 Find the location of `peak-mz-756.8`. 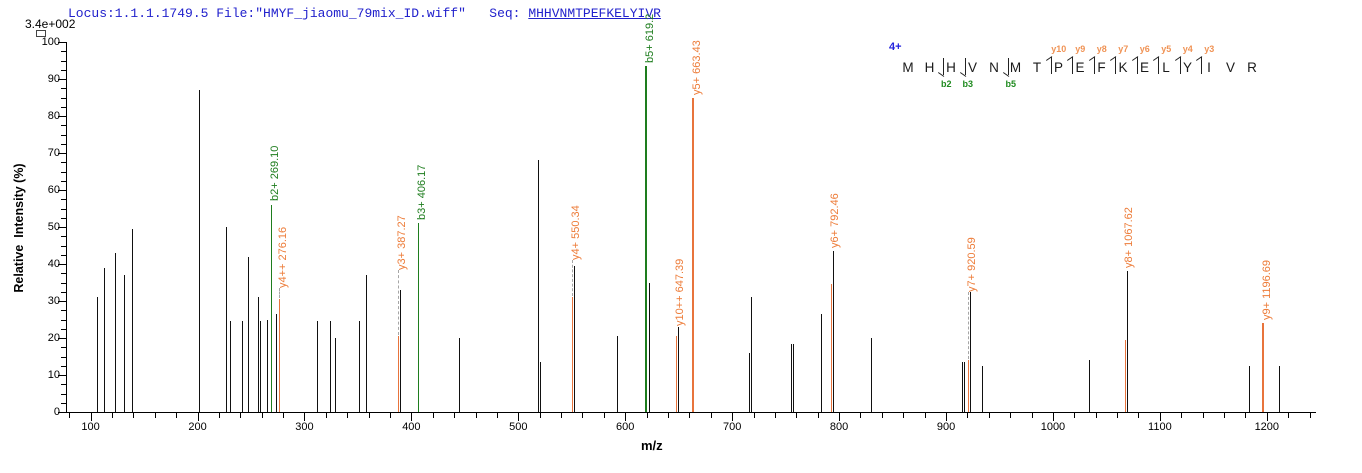

peak-mz-756.8 is located at coordinates (793, 377).